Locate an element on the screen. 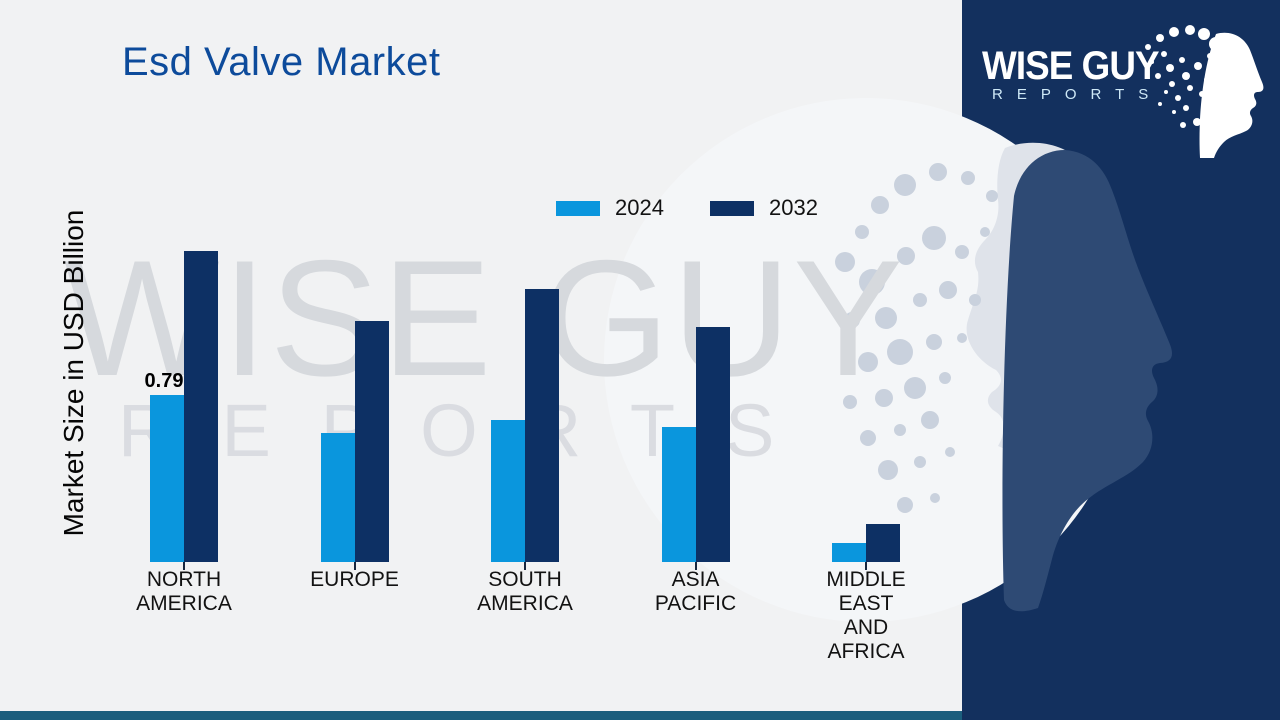  legend-item-2024: 2024 is located at coordinates (610, 208).